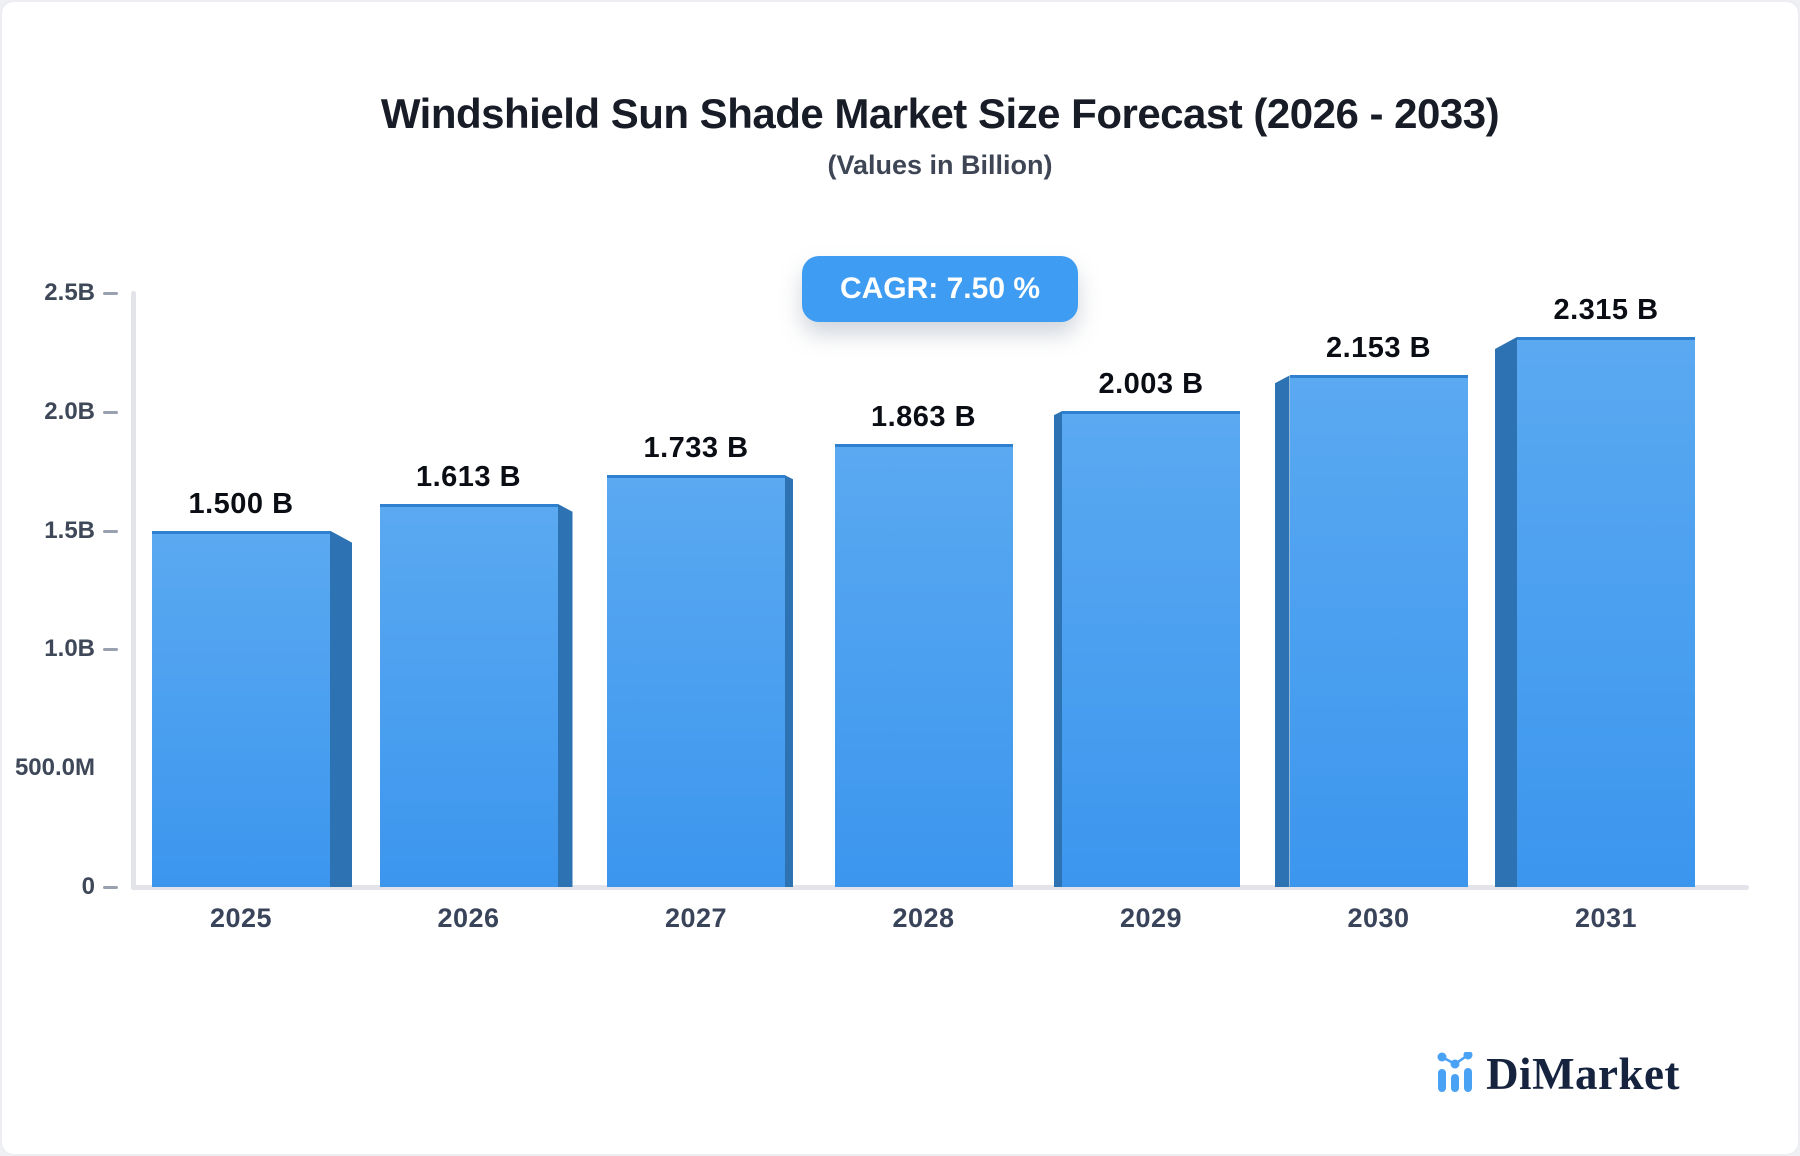 Image resolution: width=1800 pixels, height=1156 pixels. Describe the element at coordinates (696, 448) in the screenshot. I see `bar-value-label: 1.733 B` at that location.